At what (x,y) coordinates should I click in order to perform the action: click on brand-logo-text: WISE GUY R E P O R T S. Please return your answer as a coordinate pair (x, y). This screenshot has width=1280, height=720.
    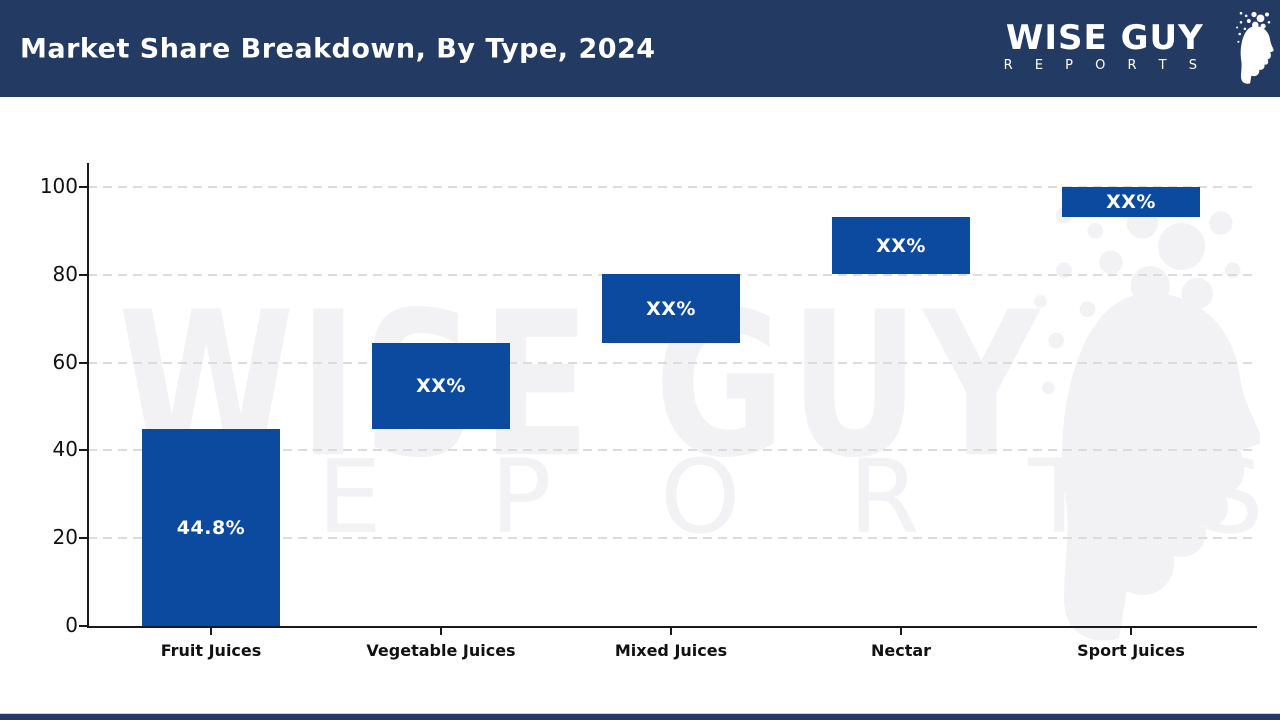
    Looking at the image, I should click on (1104, 45).